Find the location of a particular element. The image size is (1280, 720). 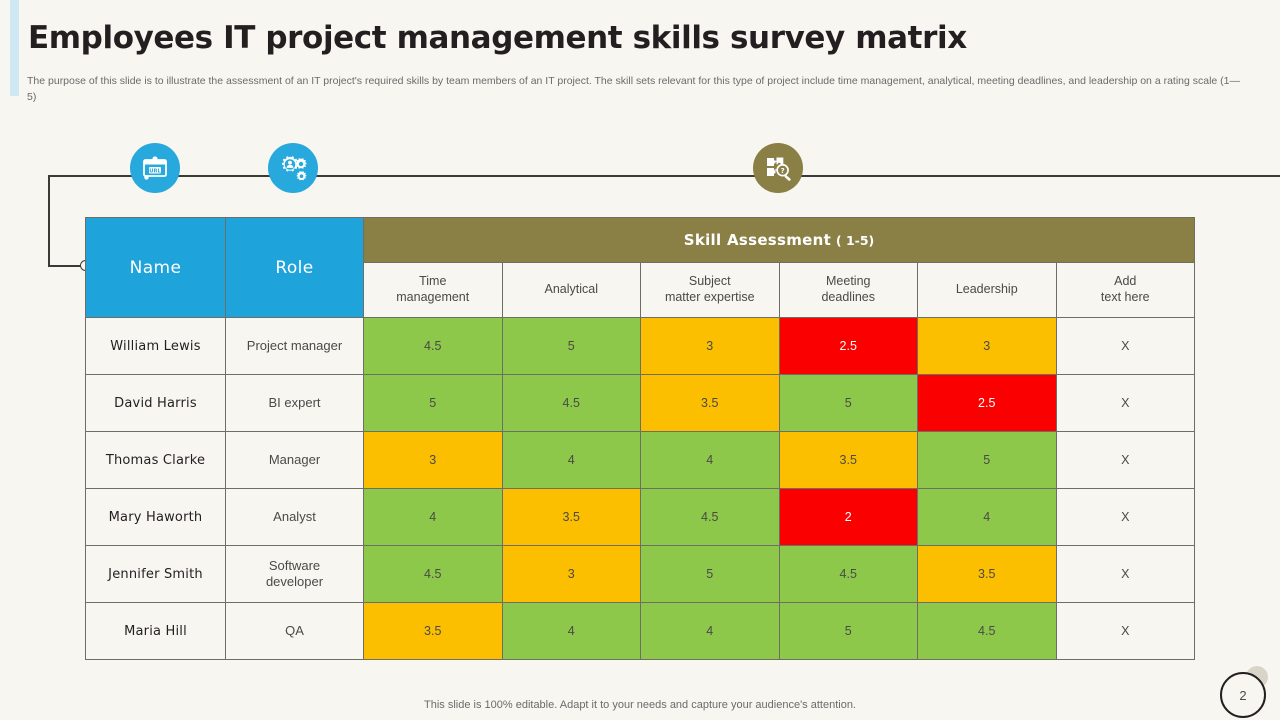

skill-header-line1: Meeting is located at coordinates (848, 281).